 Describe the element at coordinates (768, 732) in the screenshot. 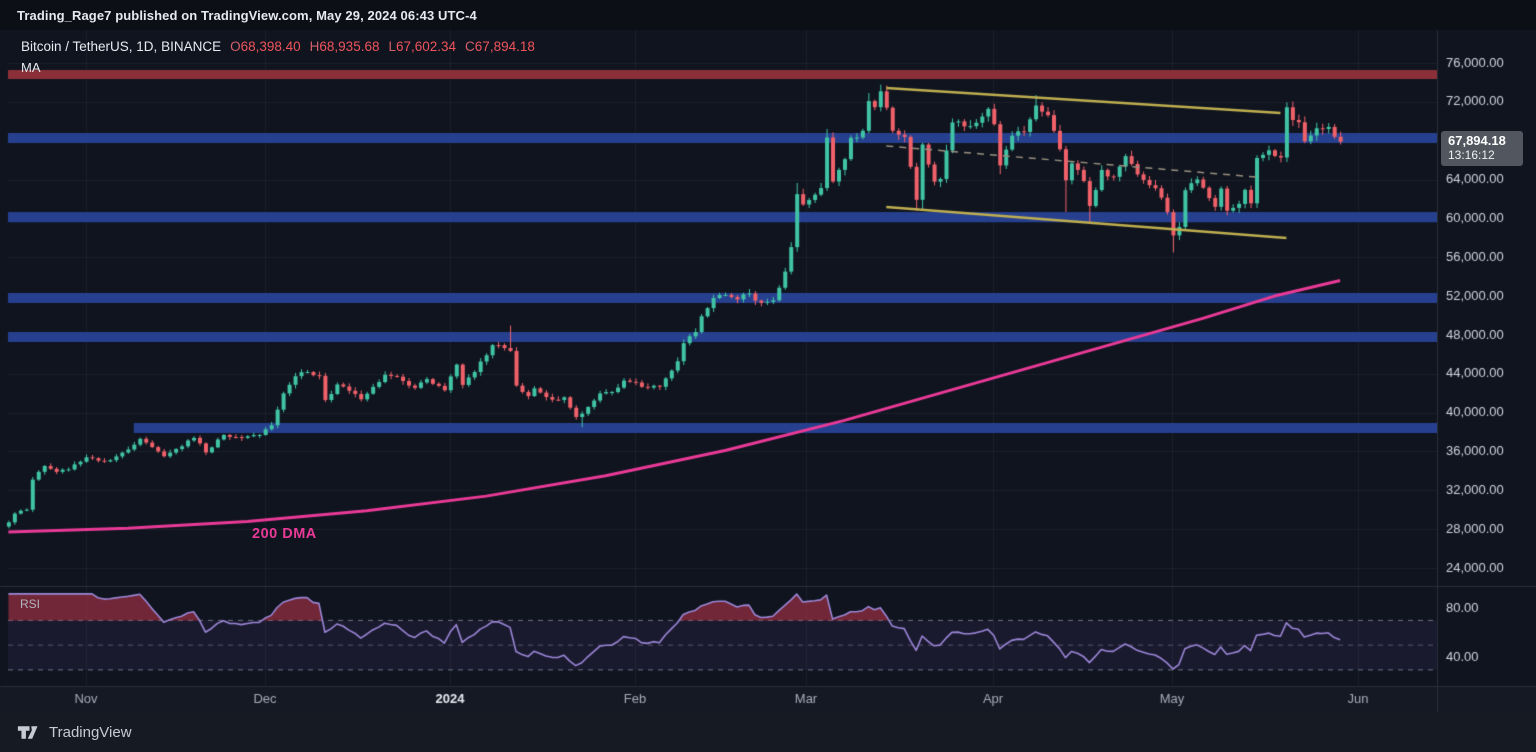

I see `footer-bar: TradingView` at that location.